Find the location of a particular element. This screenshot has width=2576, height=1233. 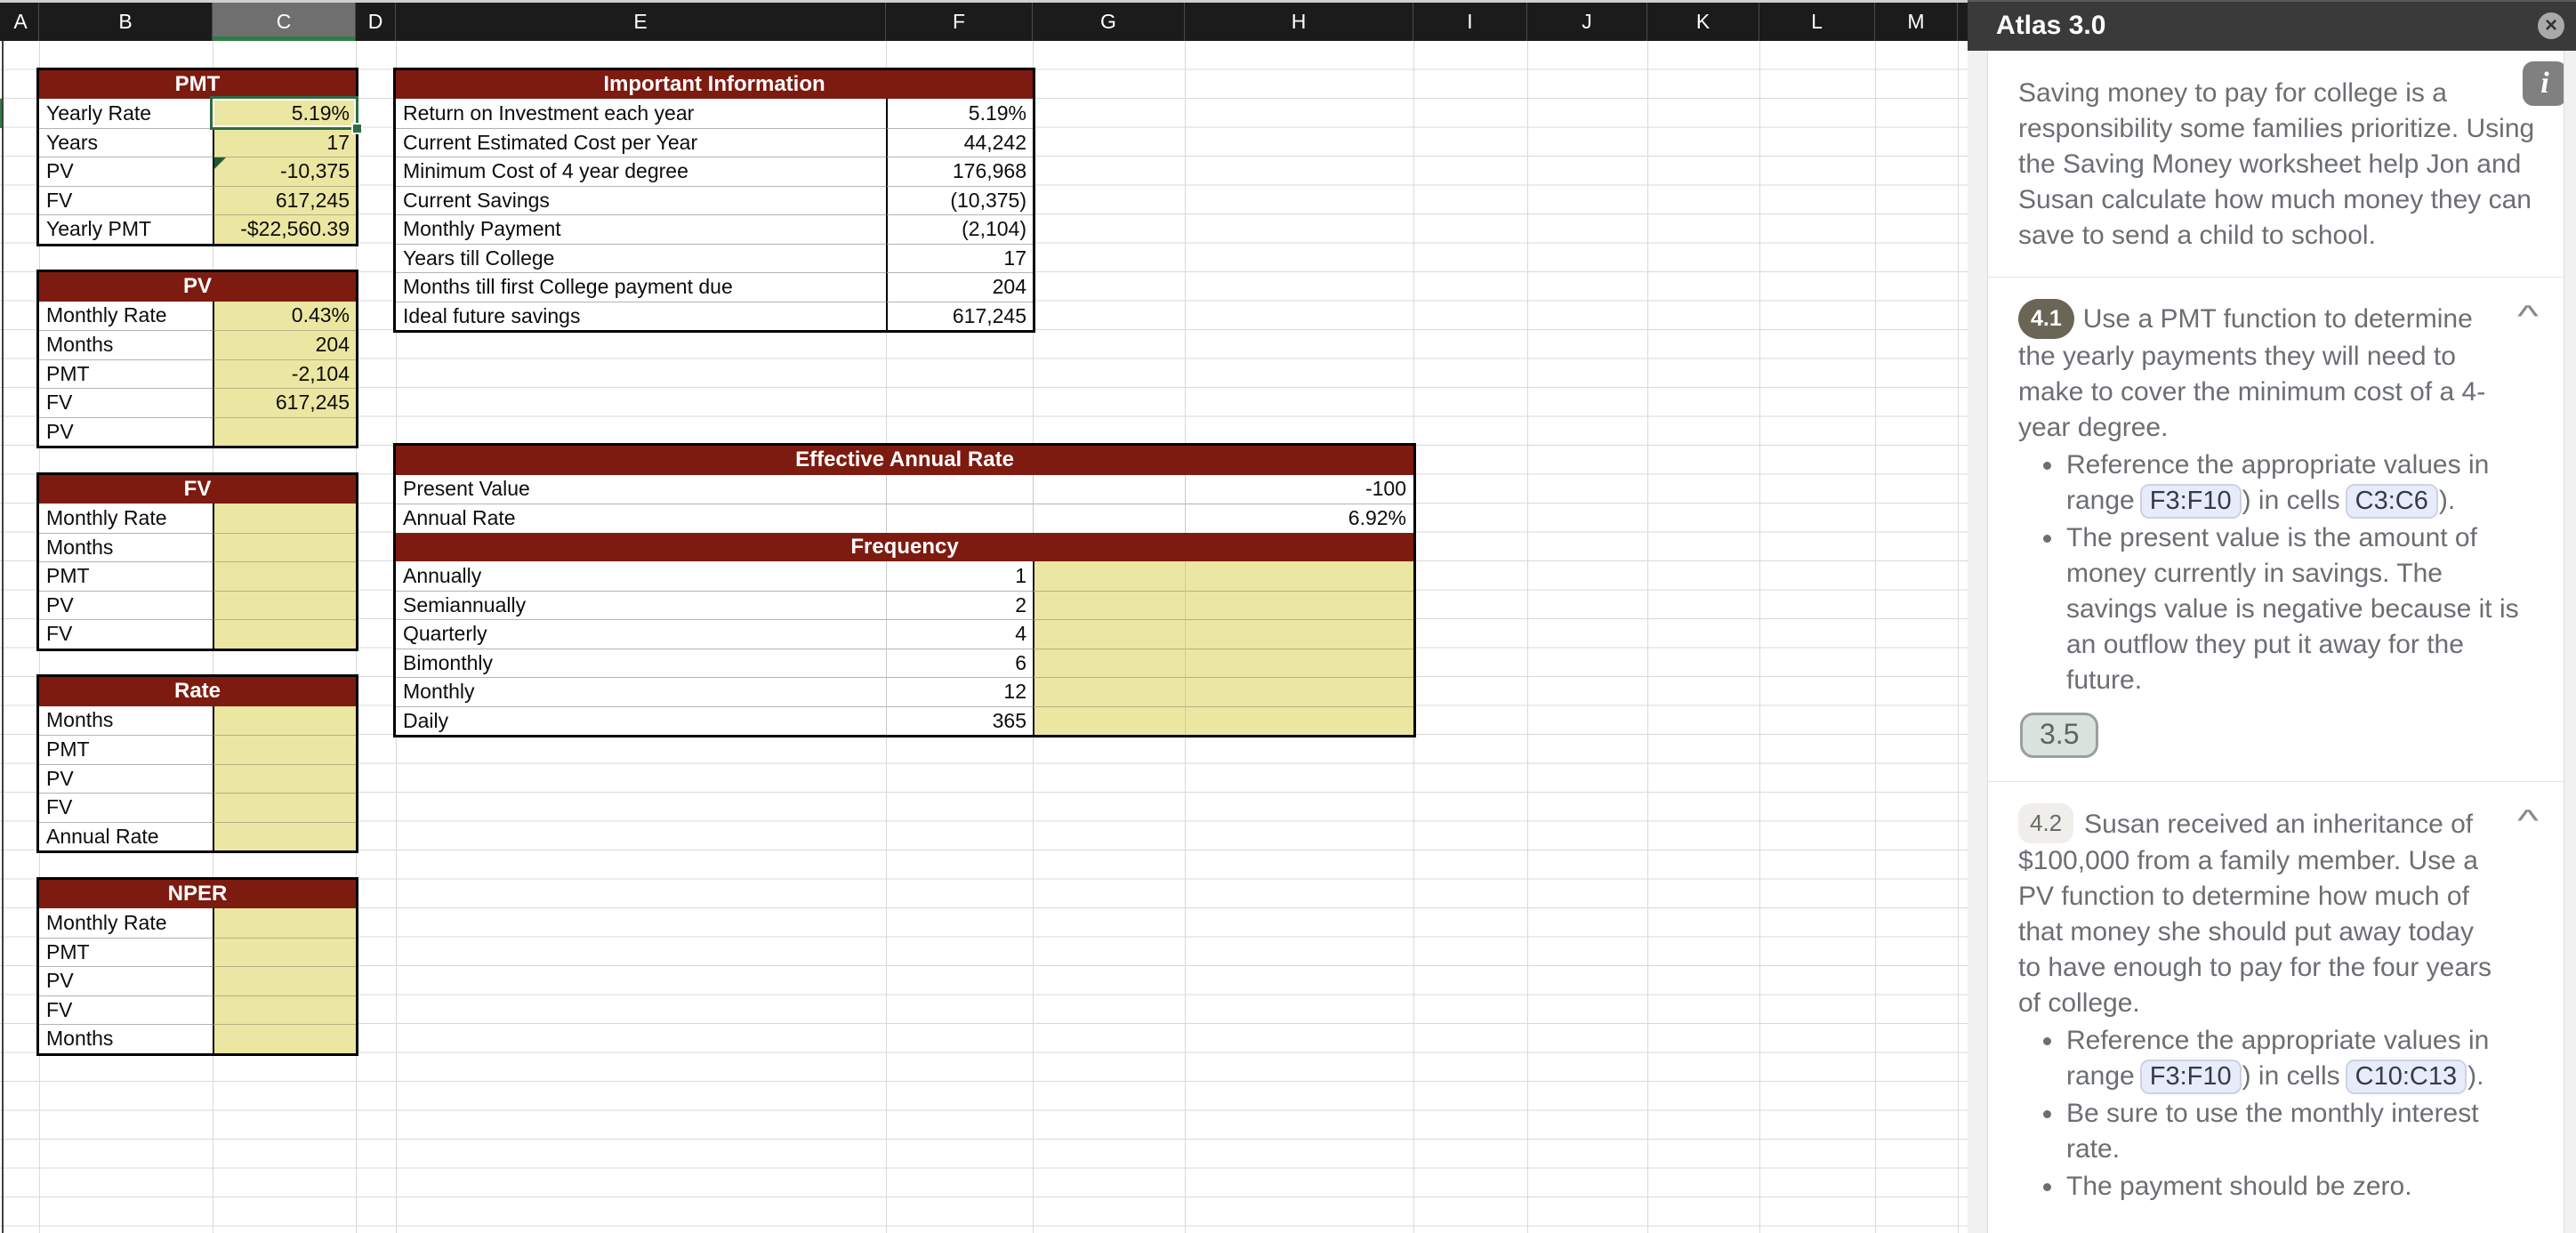

cell-e23: Monthly is located at coordinates (641, 691).